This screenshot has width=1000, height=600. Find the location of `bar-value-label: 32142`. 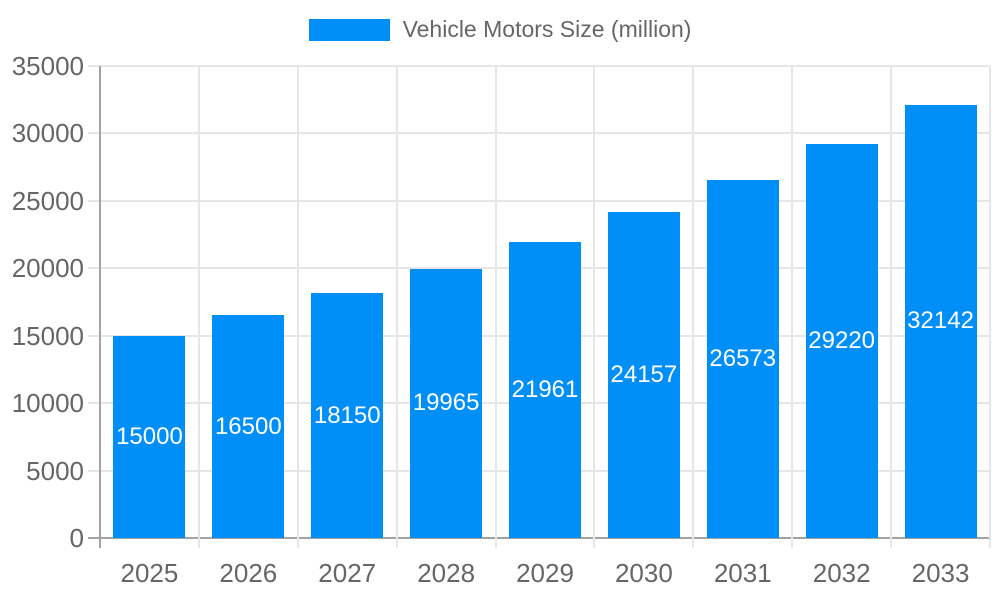

bar-value-label: 32142 is located at coordinates (940, 321).